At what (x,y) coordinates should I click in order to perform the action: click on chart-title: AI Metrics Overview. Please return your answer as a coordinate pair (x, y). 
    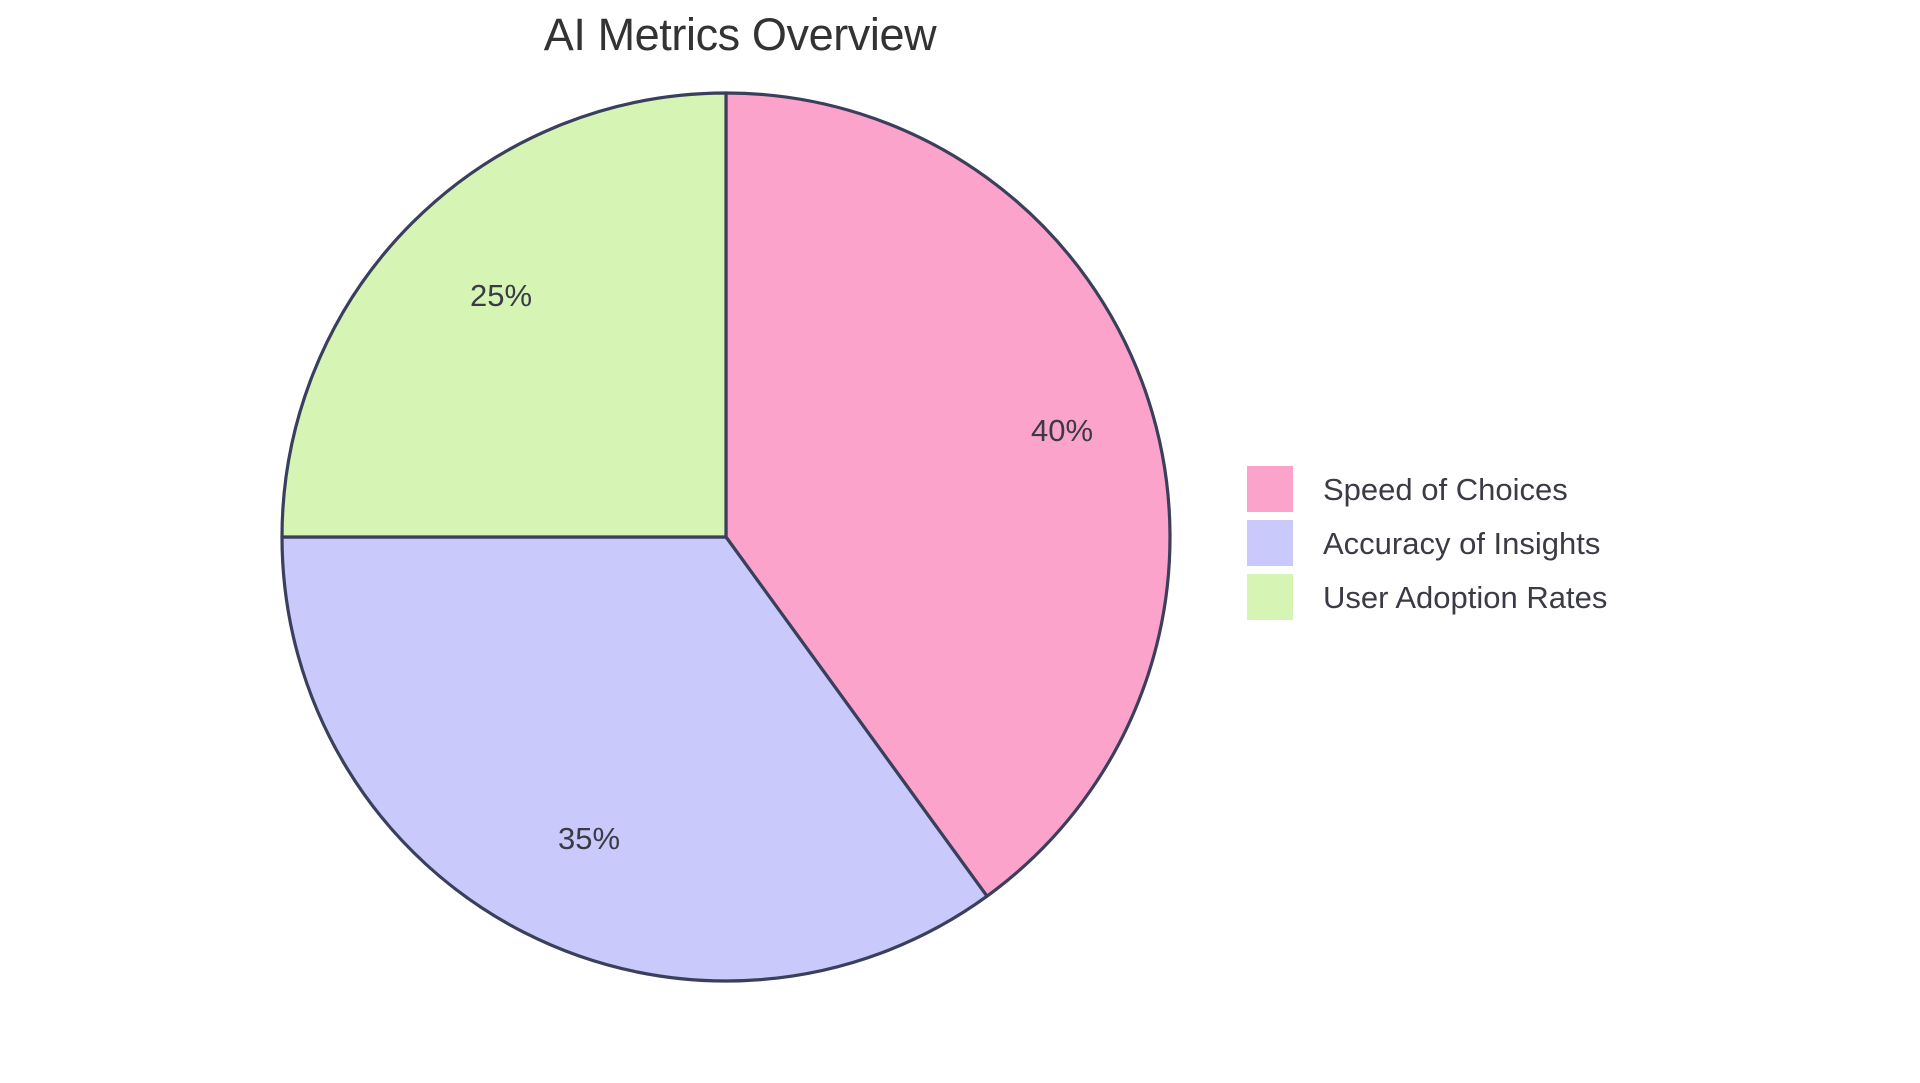
    Looking at the image, I should click on (740, 34).